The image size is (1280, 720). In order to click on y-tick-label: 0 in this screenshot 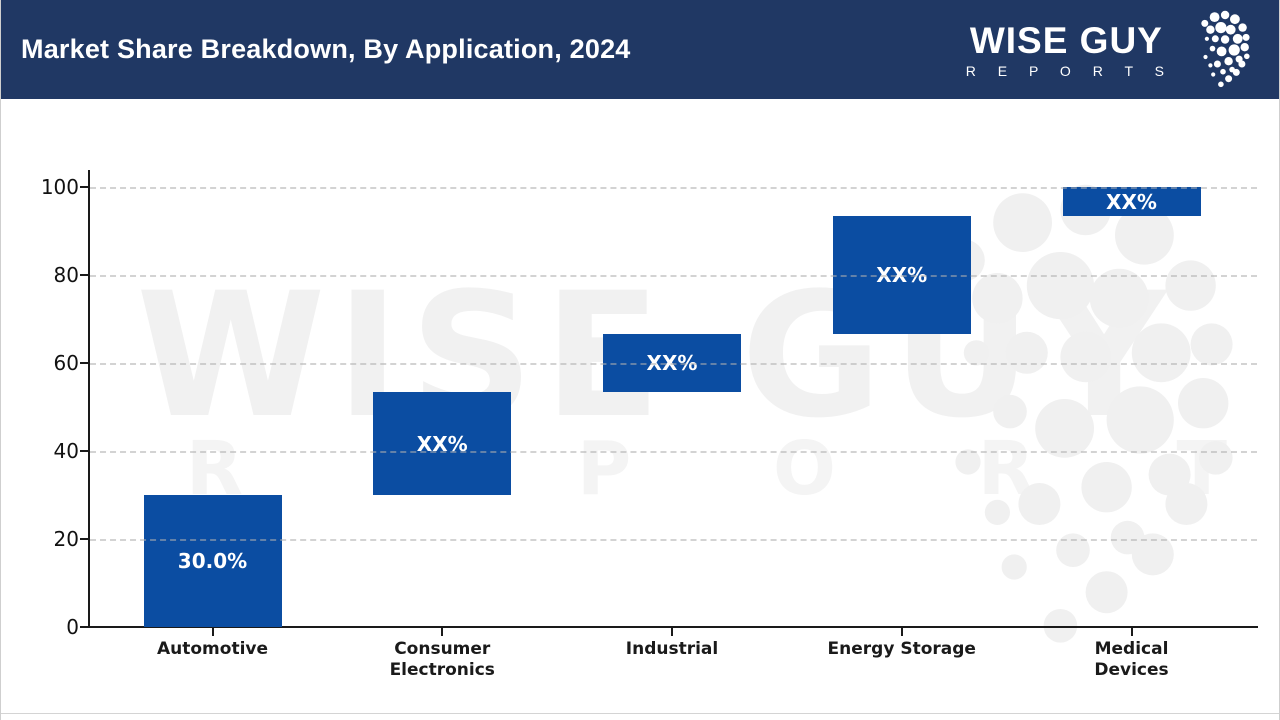, I will do `click(72, 627)`.